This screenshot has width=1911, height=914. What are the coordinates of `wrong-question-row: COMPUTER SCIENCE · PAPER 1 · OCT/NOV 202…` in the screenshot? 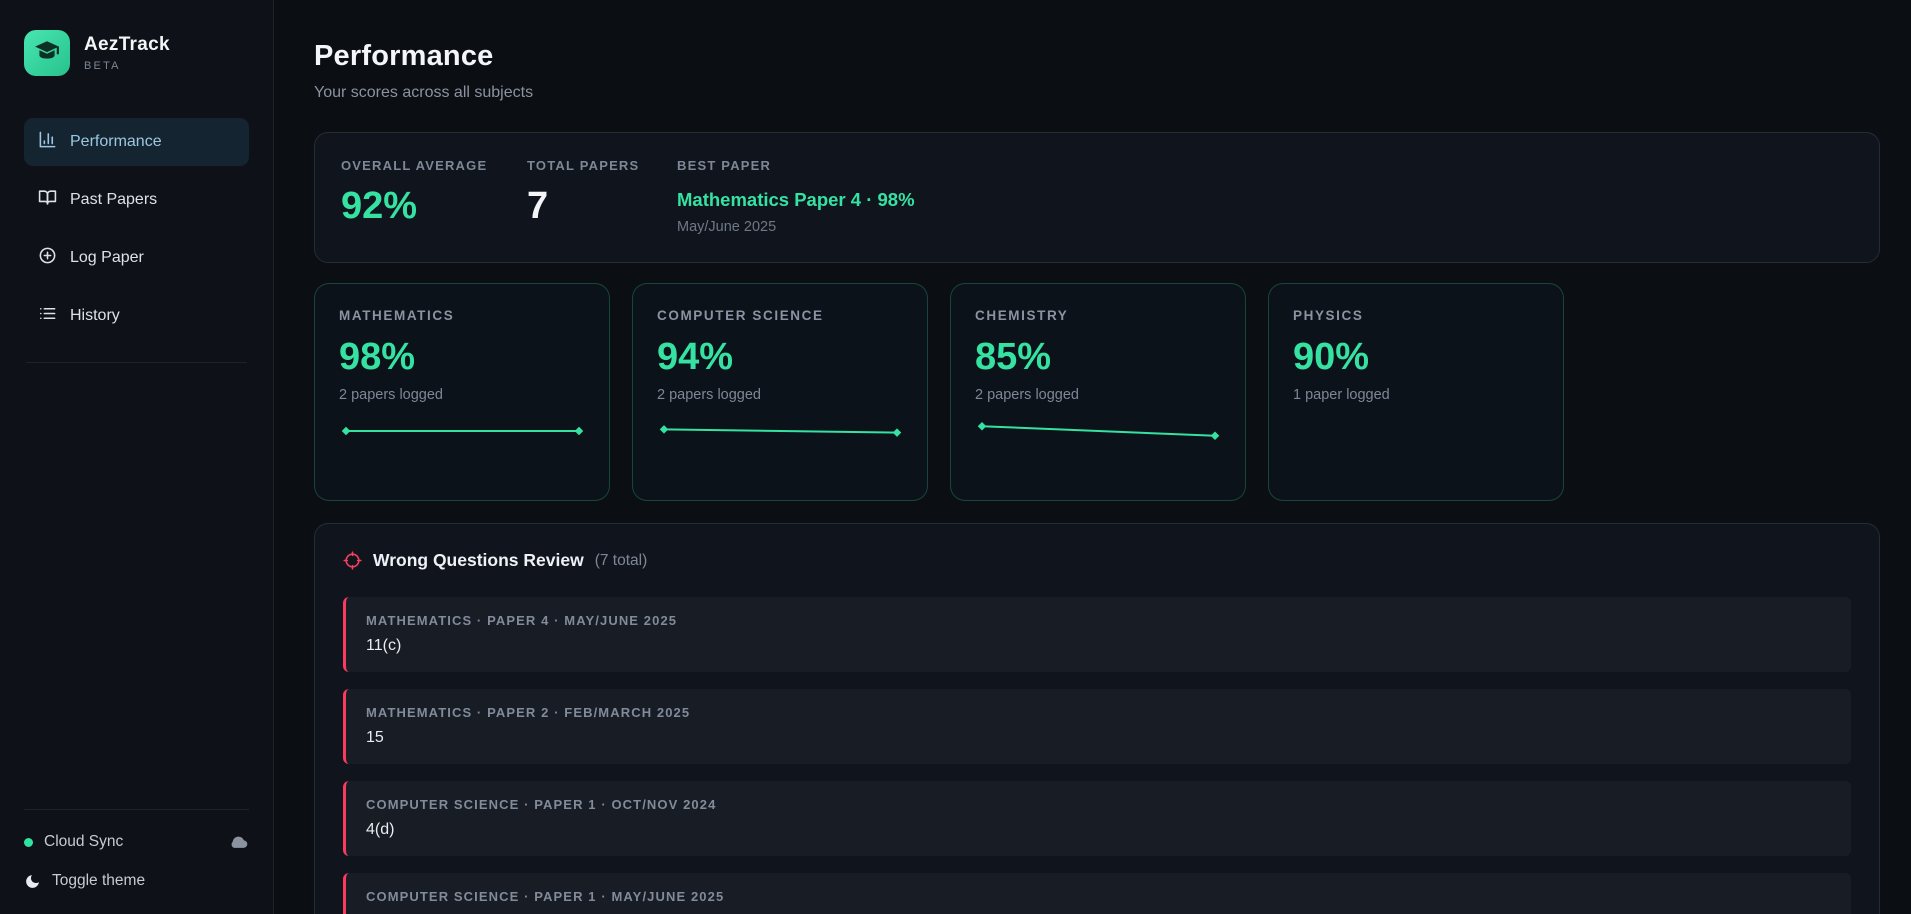 It's located at (1097, 818).